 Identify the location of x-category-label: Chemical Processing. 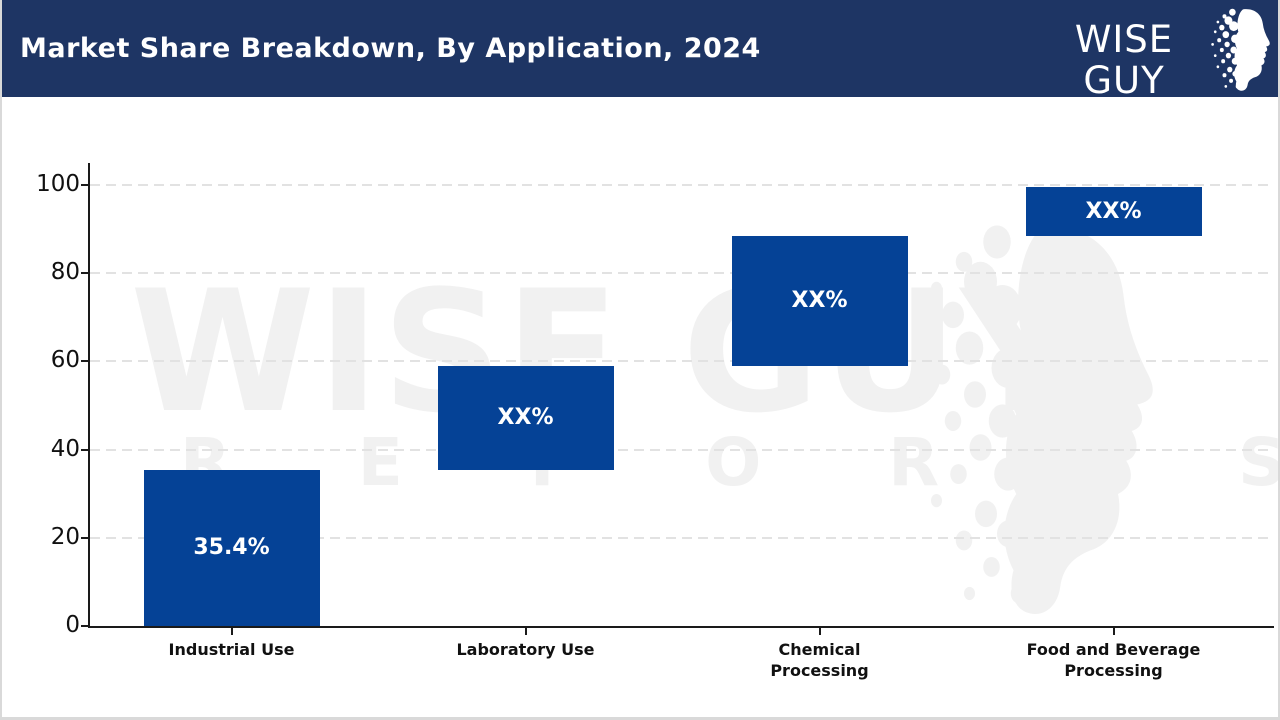
(820, 661).